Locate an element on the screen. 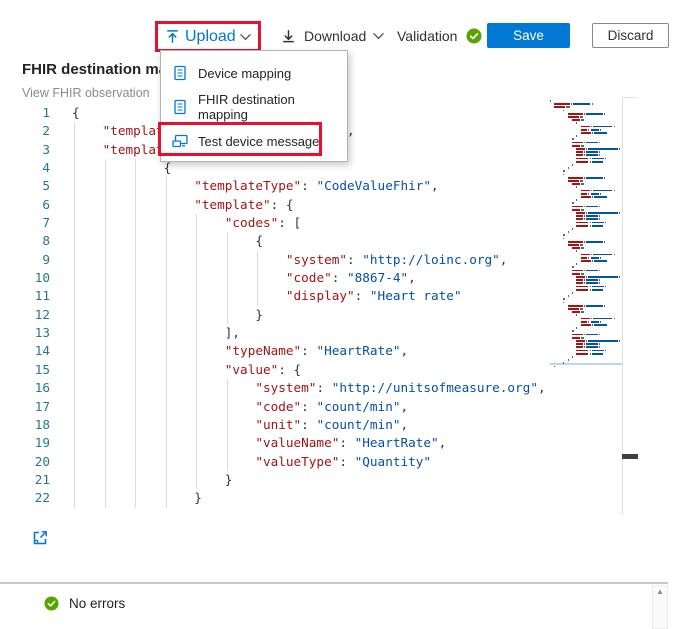 The height and width of the screenshot is (629, 677). line-number: 12 is located at coordinates (42, 314).